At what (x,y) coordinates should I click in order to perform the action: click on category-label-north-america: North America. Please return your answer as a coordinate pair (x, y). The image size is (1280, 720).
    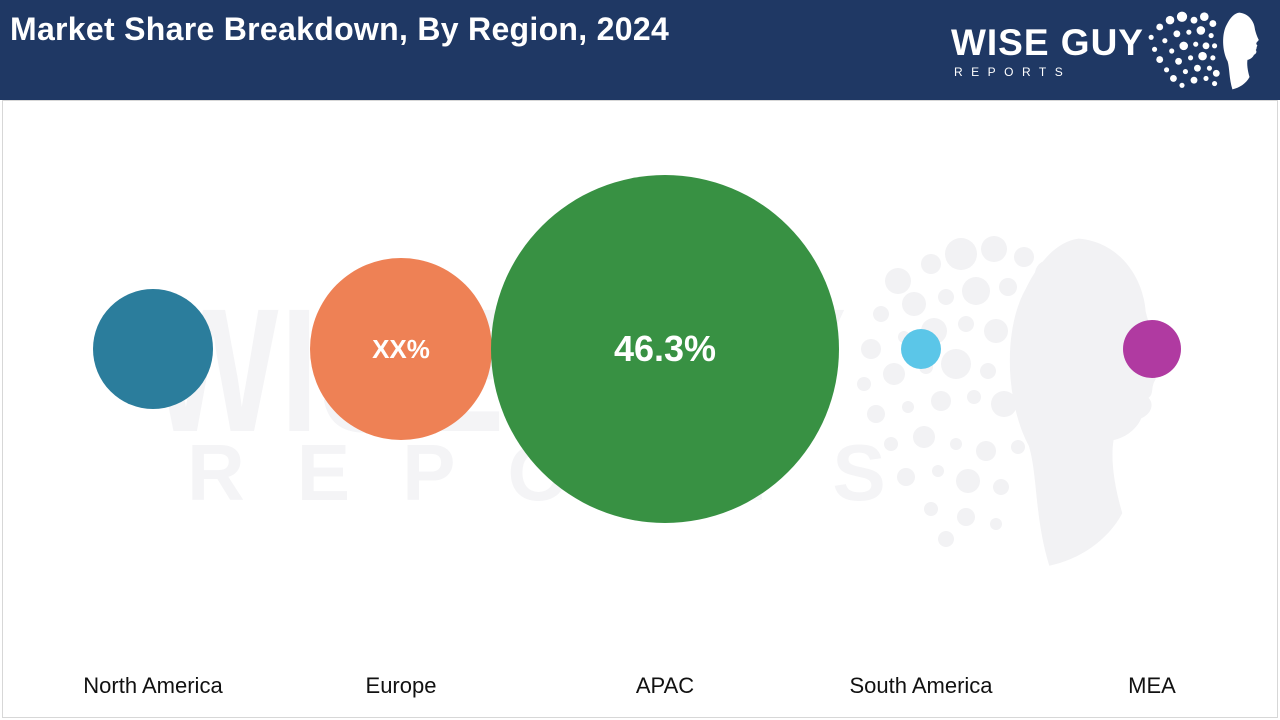
    Looking at the image, I should click on (153, 685).